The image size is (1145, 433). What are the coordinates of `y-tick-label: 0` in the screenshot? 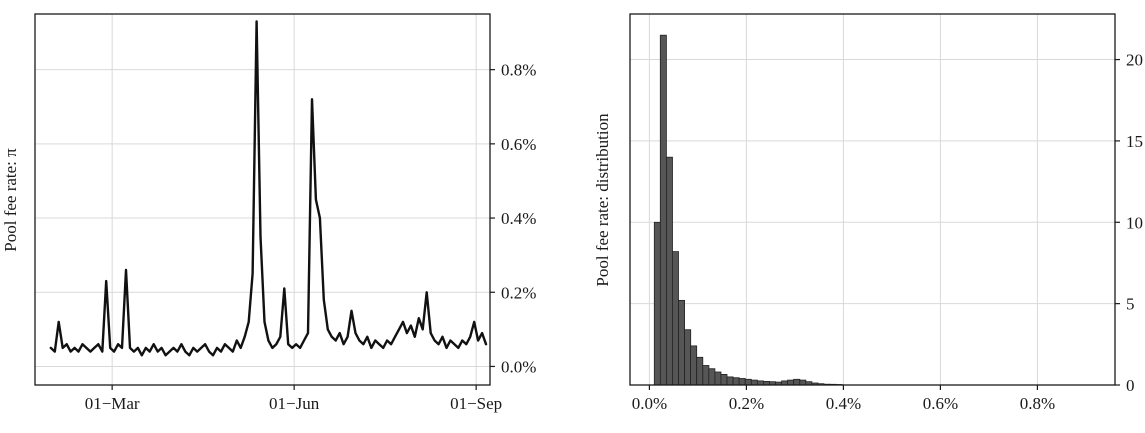 It's located at (1130, 385).